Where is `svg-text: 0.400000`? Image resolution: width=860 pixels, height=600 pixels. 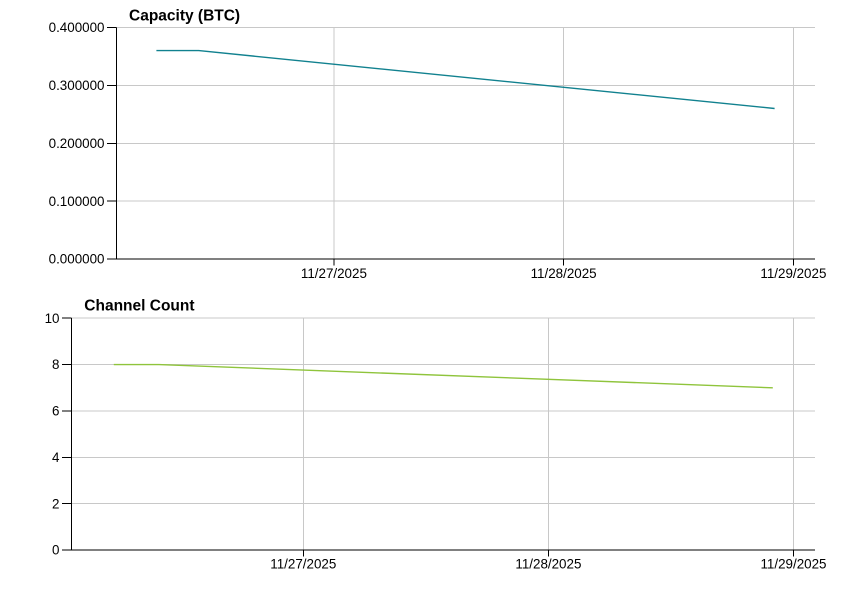 svg-text: 0.400000 is located at coordinates (77, 27).